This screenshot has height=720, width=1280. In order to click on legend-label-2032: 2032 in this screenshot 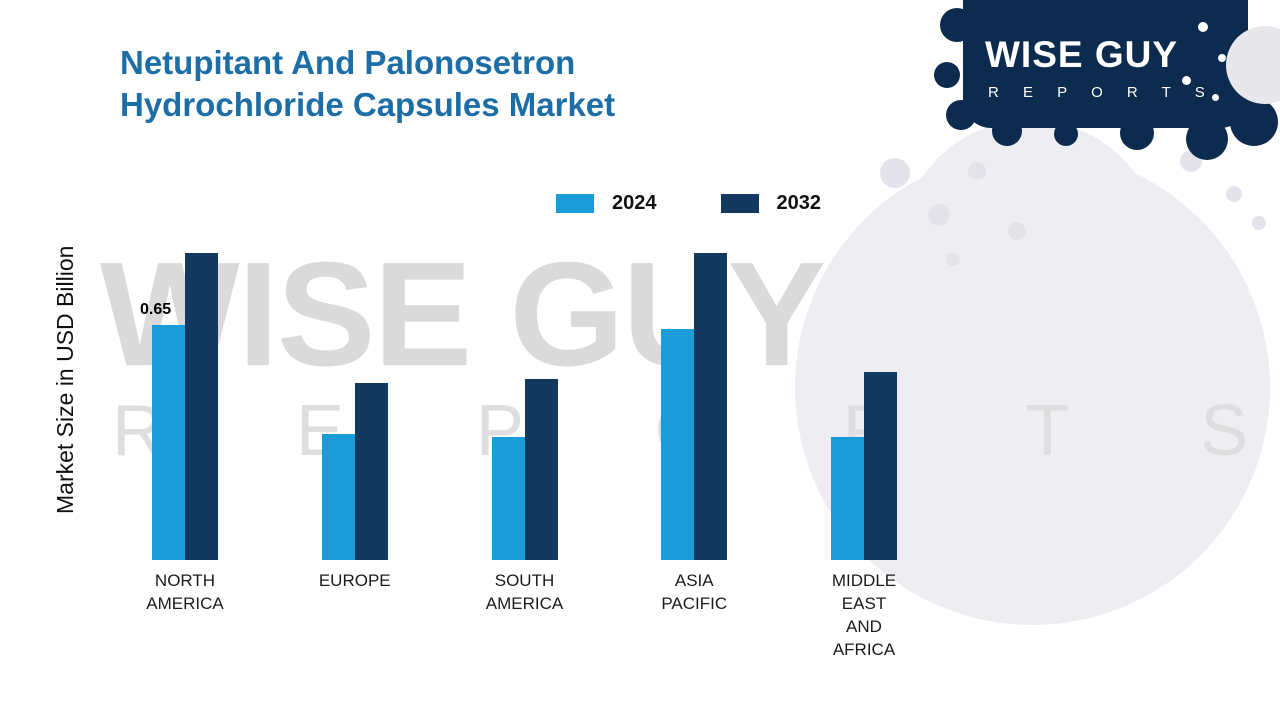, I will do `click(799, 203)`.